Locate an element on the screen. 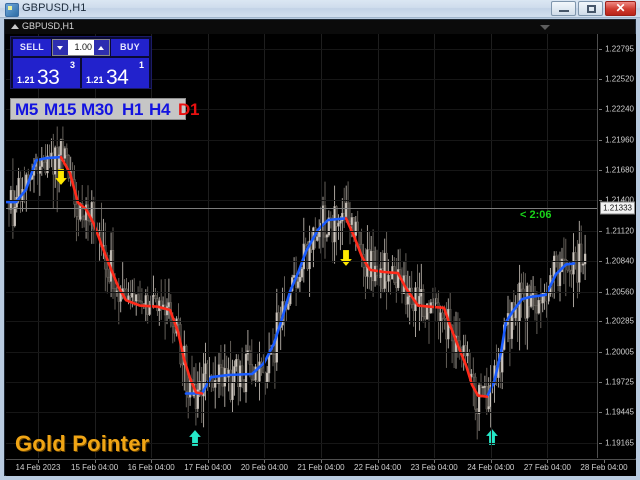 The image size is (640, 480). timeframe-selector: M5 M15 M30 H1 H4 D1 is located at coordinates (104, 109).